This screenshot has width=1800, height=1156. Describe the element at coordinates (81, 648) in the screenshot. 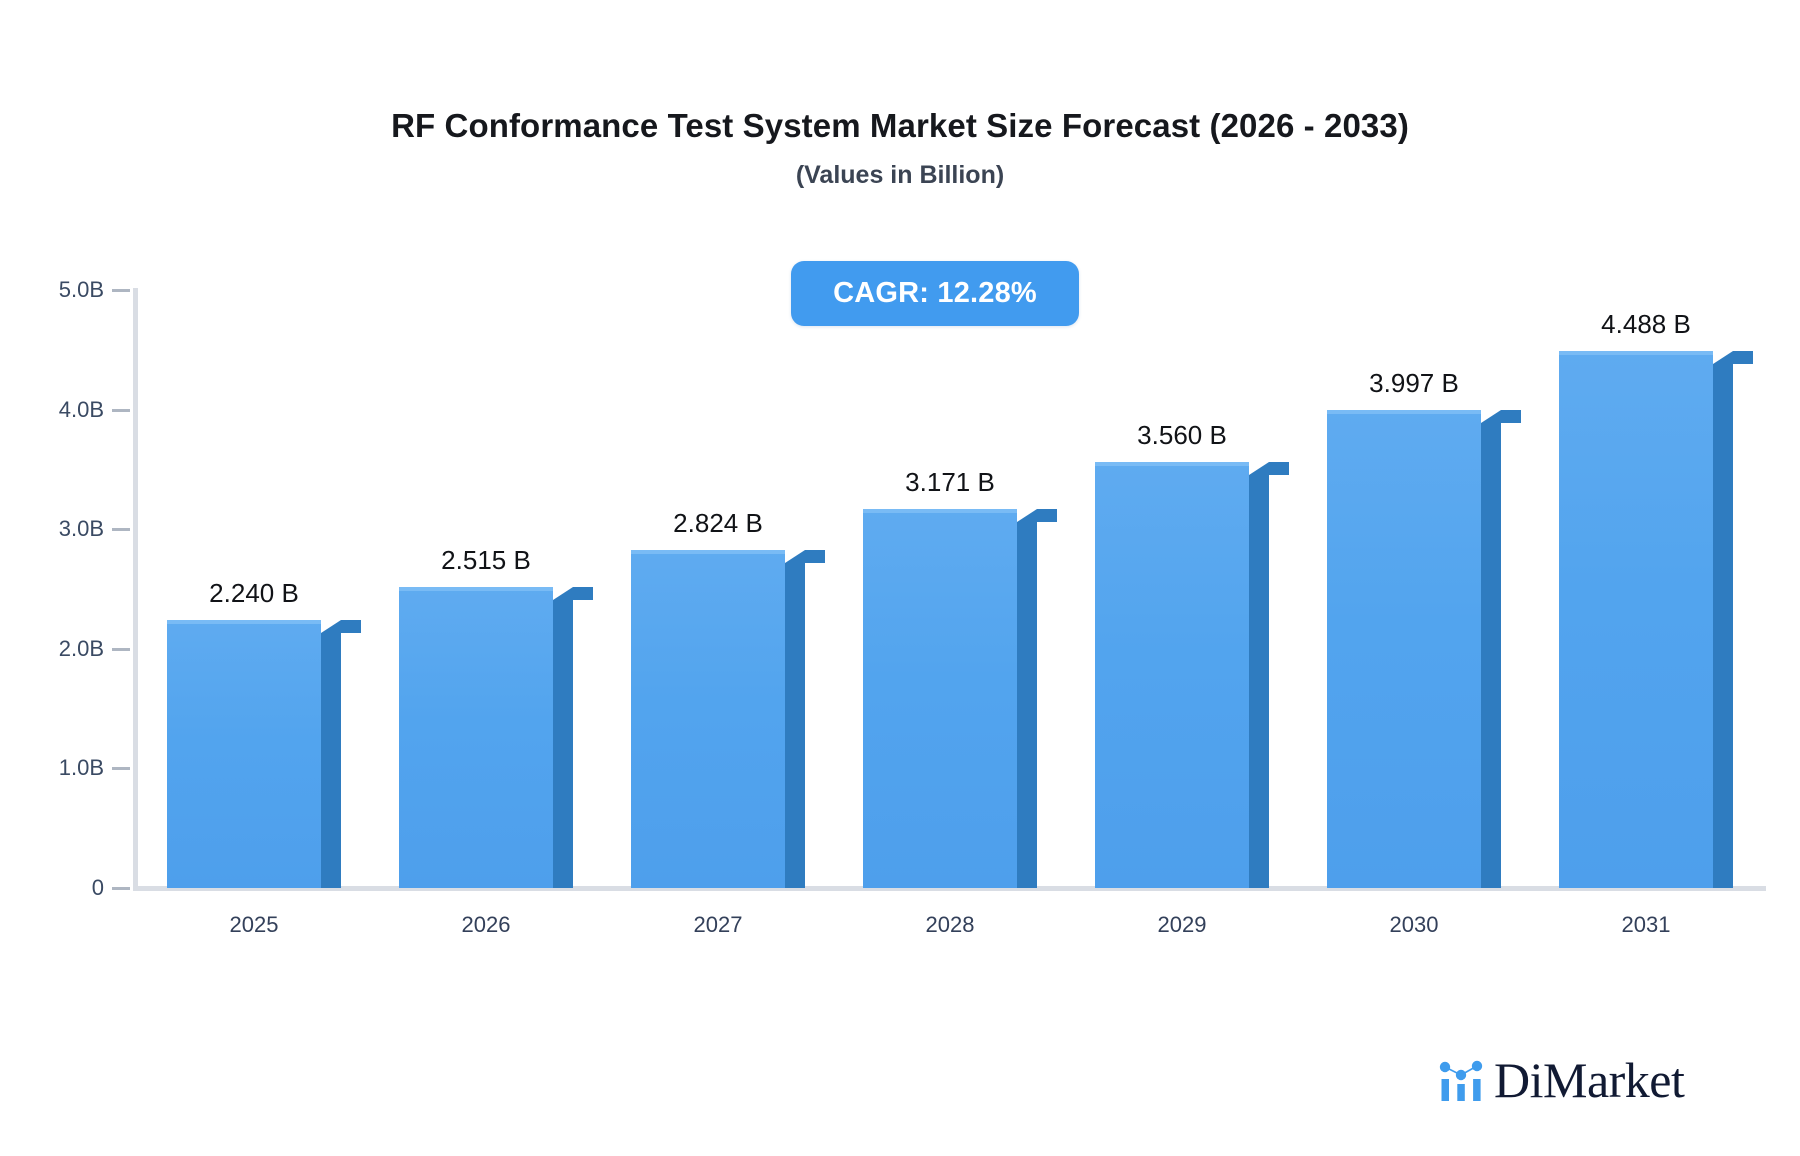

I see `y-axis-tick-label: 2.0B` at that location.